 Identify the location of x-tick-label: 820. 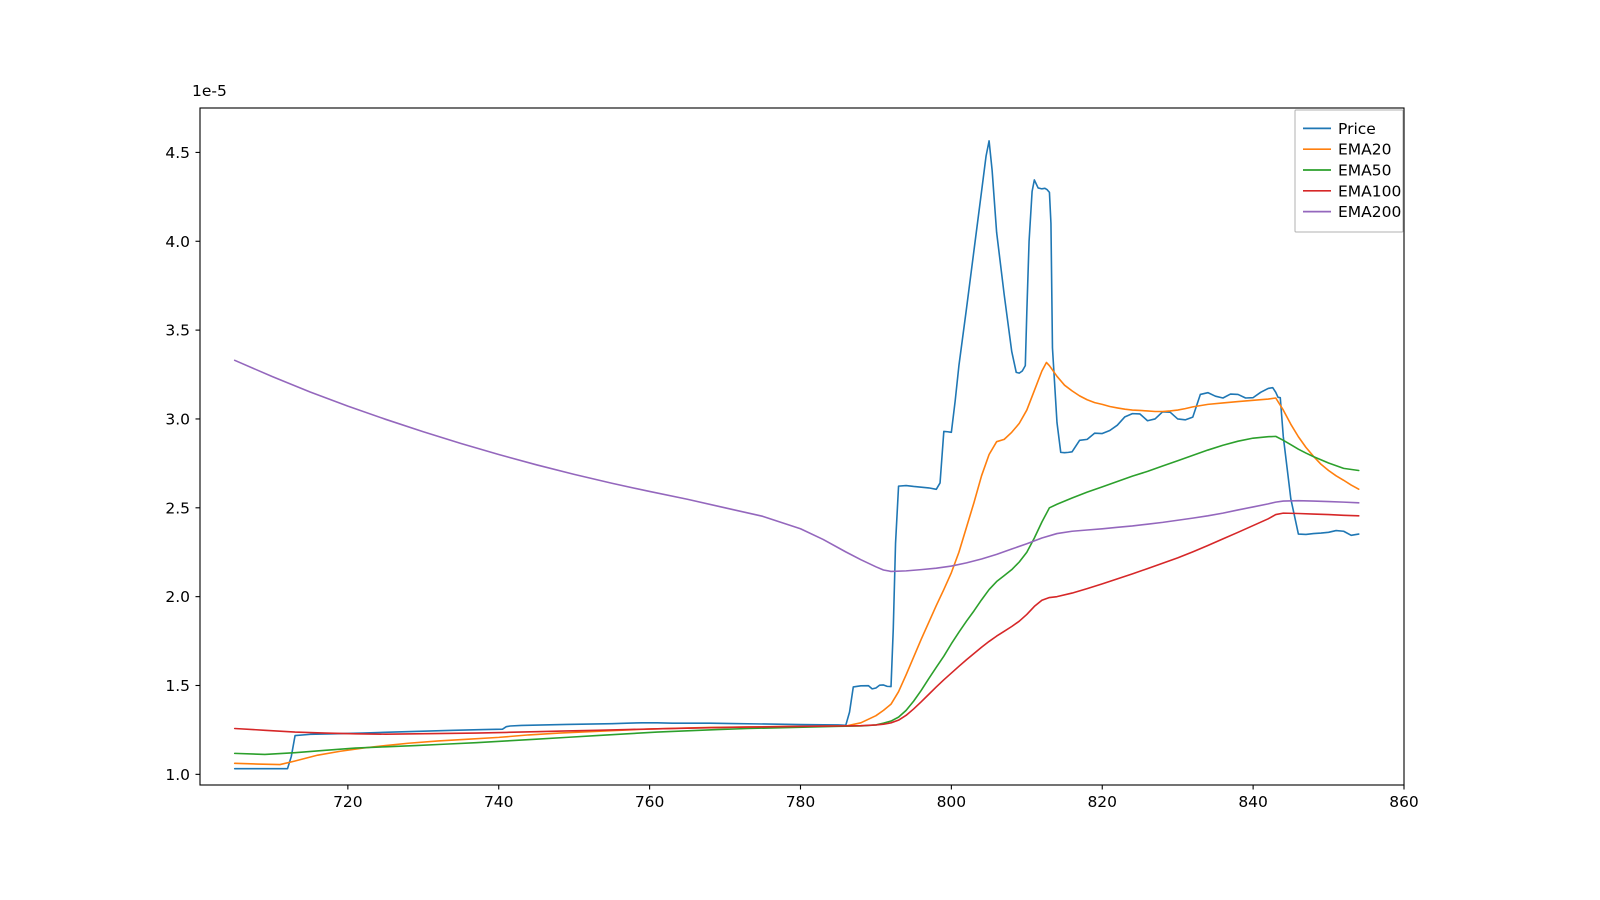
(1102, 802).